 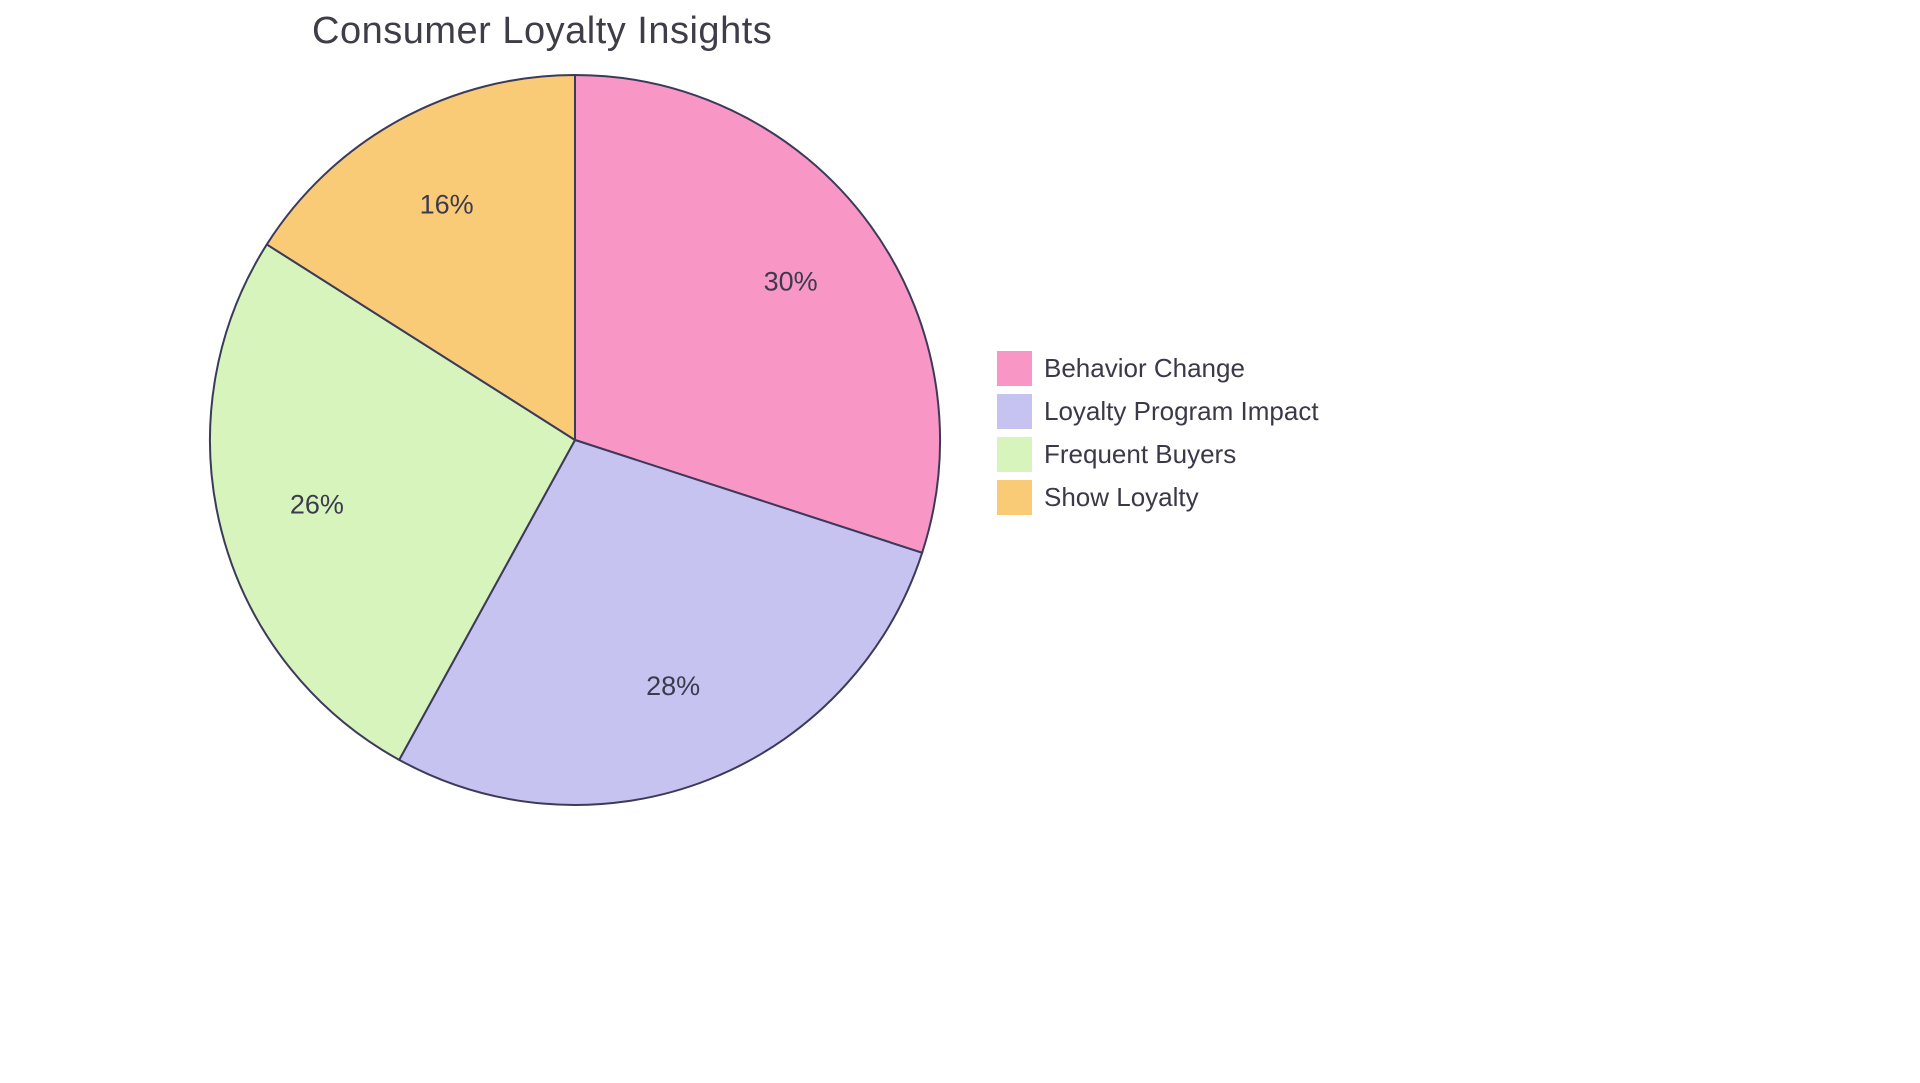 I want to click on pie-slice-label-2: 26%, so click(x=317, y=504).